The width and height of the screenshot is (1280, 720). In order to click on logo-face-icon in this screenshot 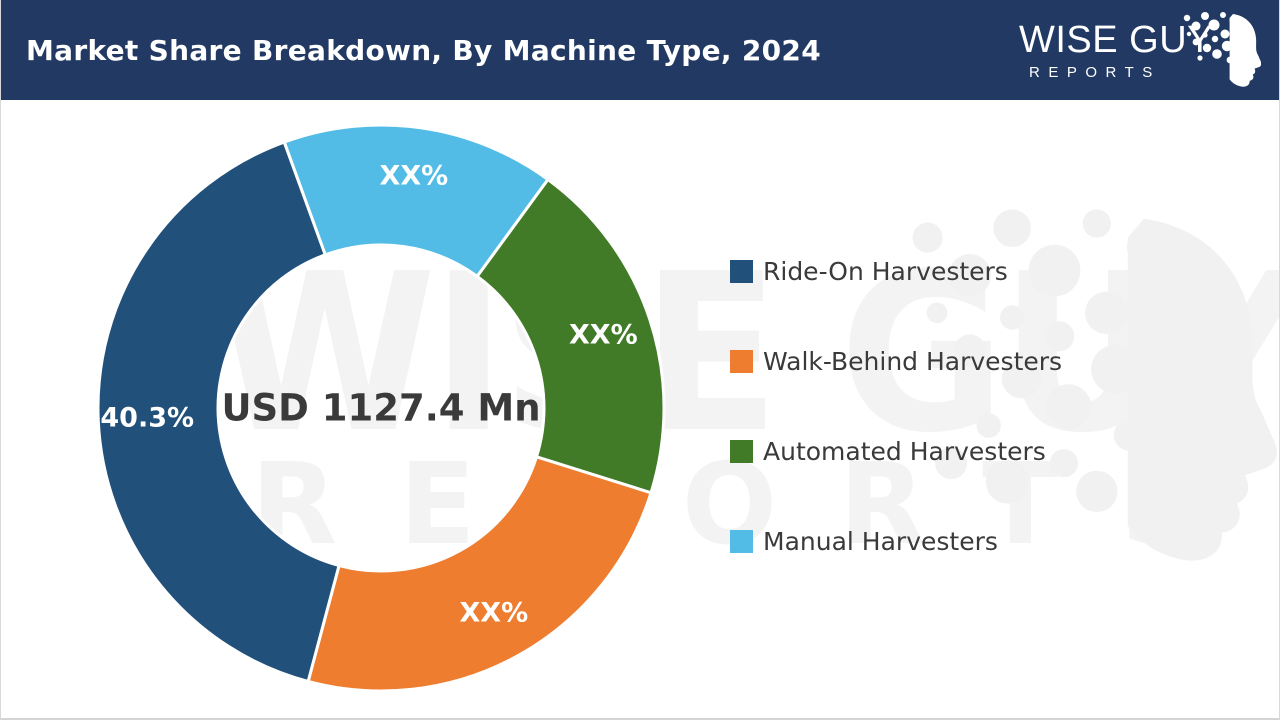, I will do `click(1245, 50)`.